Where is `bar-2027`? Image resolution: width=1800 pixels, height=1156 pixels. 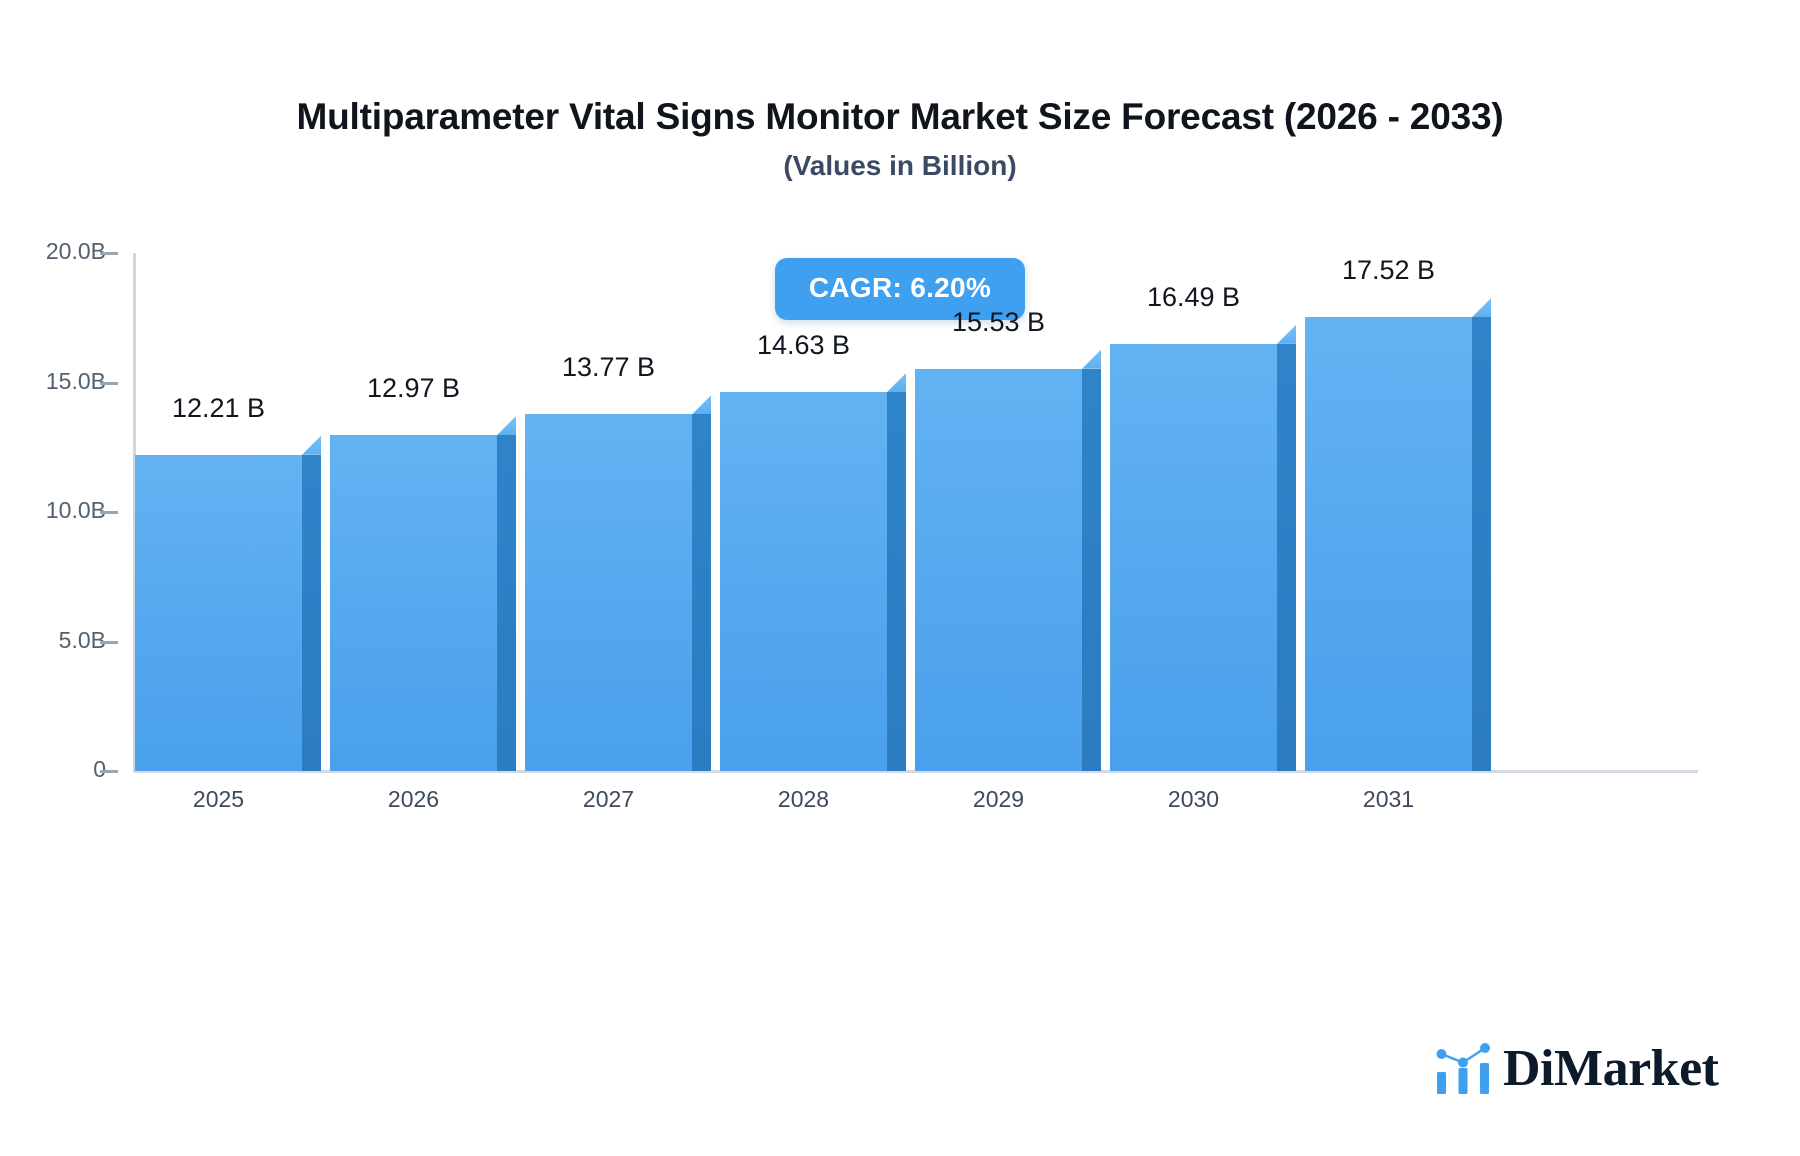 bar-2027 is located at coordinates (618, 583).